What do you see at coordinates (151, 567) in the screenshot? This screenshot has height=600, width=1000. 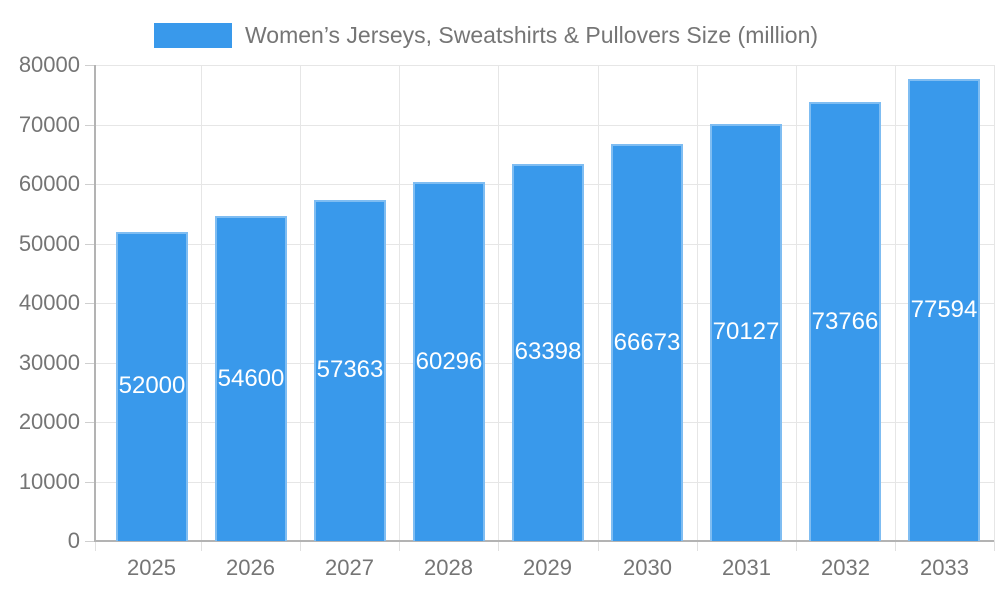 I see `x-tick-label: 2025` at bounding box center [151, 567].